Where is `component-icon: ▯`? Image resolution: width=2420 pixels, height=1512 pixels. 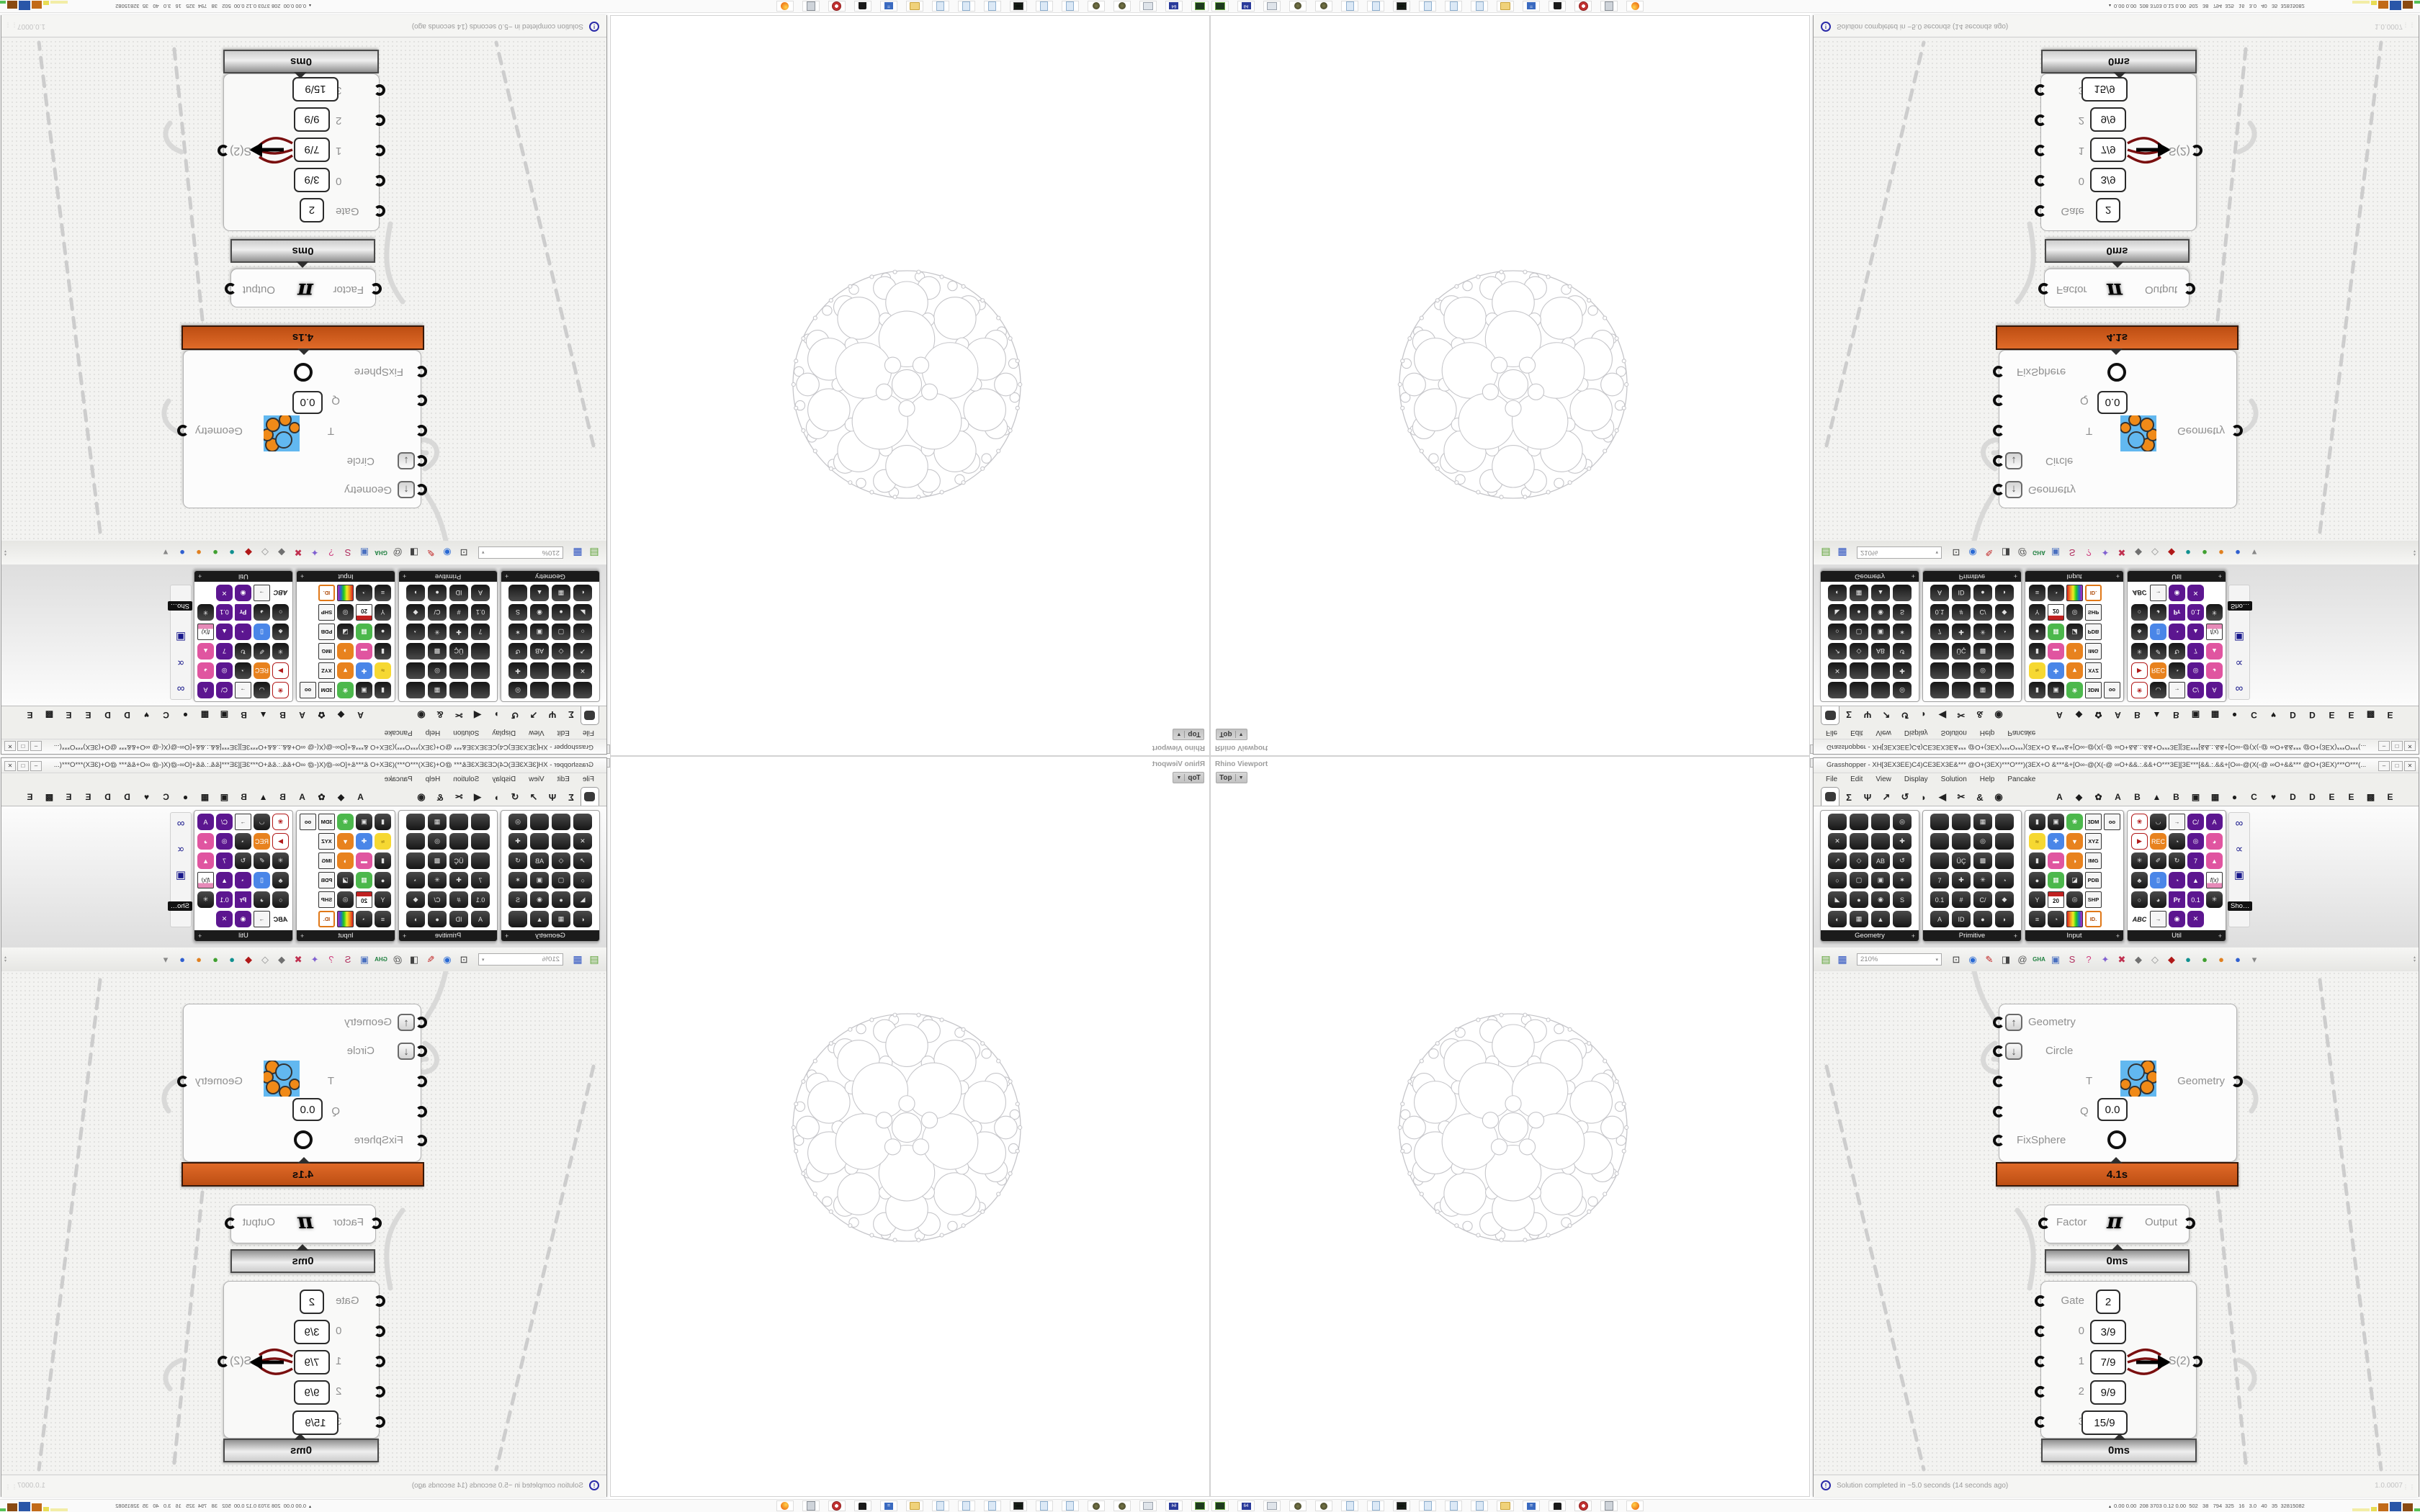 component-icon: ▯ is located at coordinates (262, 632).